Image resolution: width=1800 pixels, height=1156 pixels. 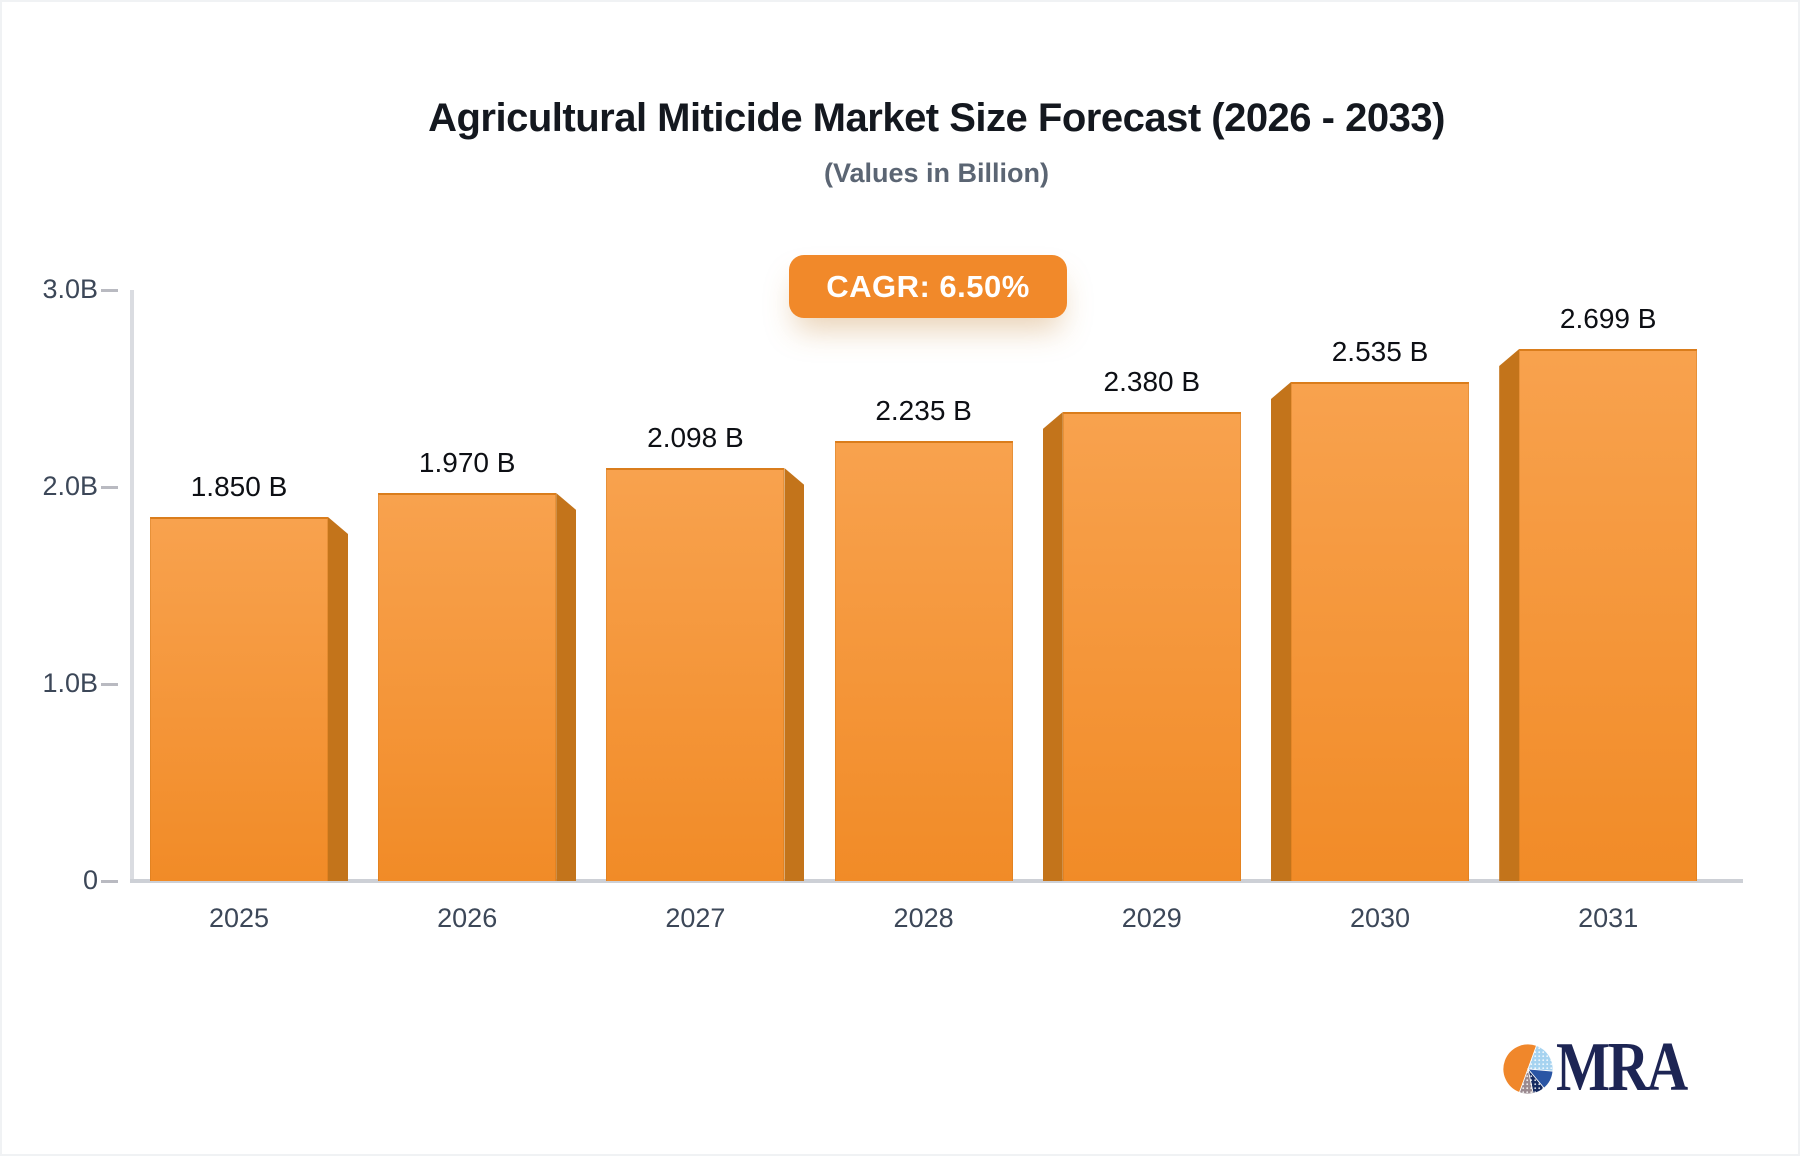 What do you see at coordinates (467, 462) in the screenshot?
I see `bar-value-label: 1.970 B` at bounding box center [467, 462].